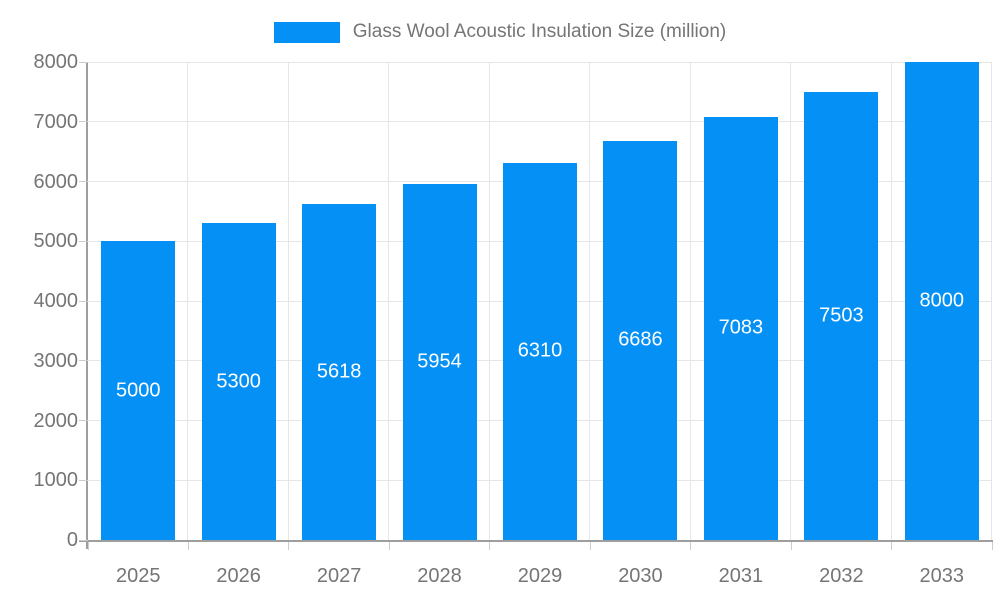 The width and height of the screenshot is (1000, 600). What do you see at coordinates (56, 121) in the screenshot?
I see `y-tick-label: 7000` at bounding box center [56, 121].